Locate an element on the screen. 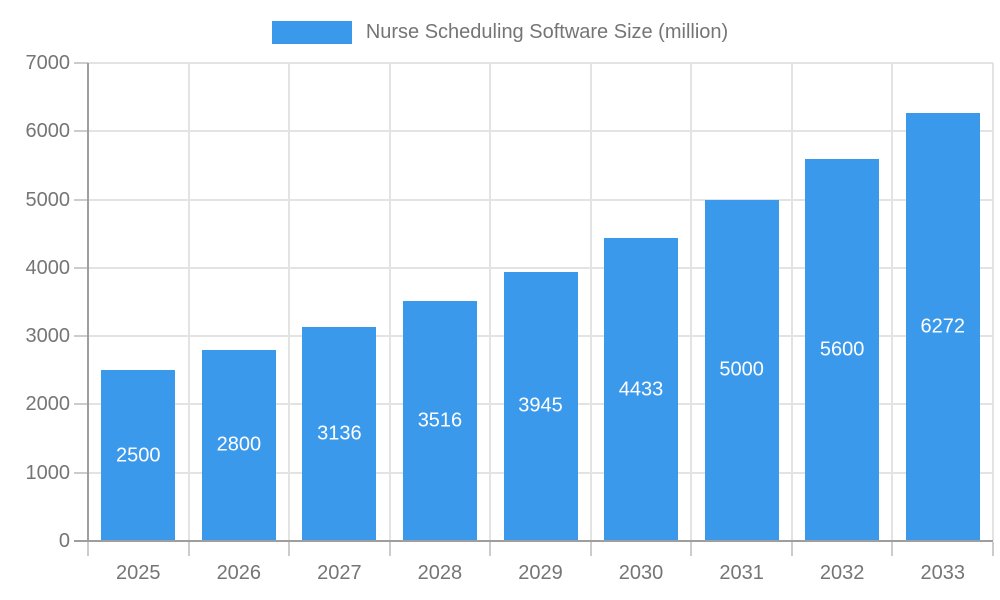  bar-value-label: 2500 is located at coordinates (138, 455).